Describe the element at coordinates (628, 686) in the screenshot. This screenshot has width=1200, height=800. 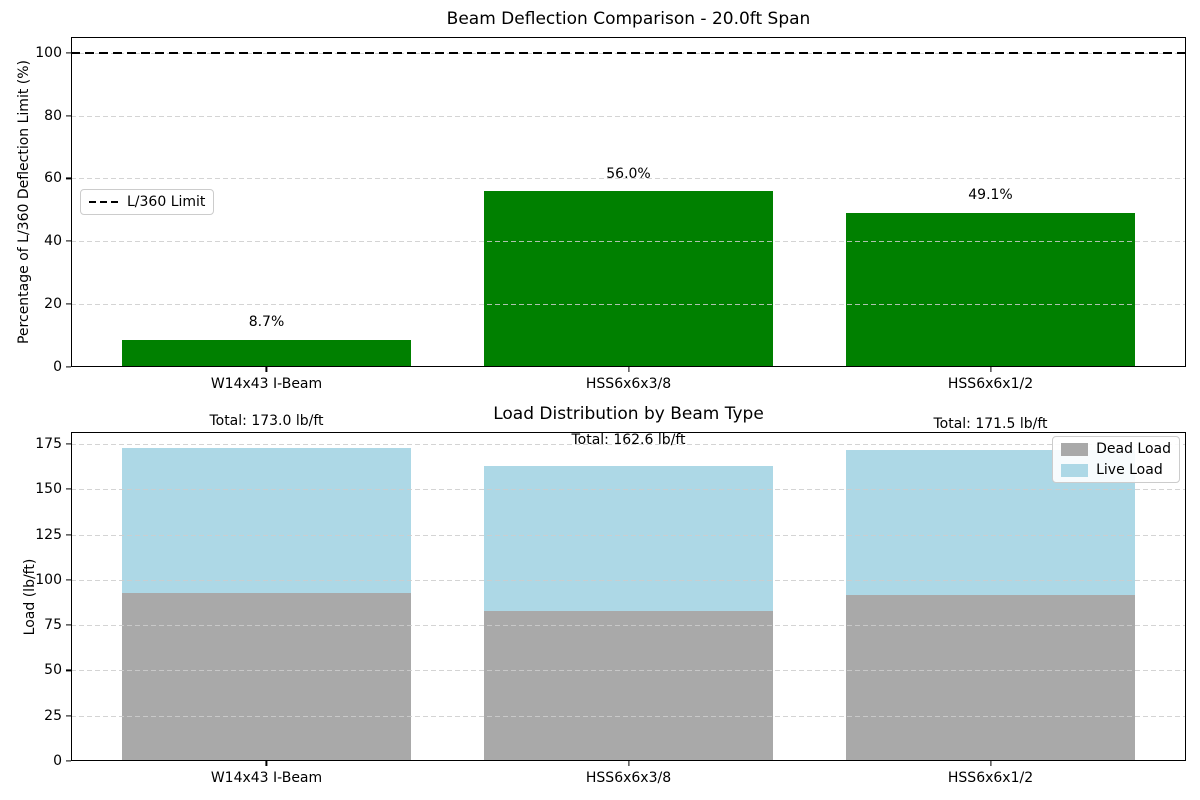
I see `stacked-bar-1-dead-load` at that location.